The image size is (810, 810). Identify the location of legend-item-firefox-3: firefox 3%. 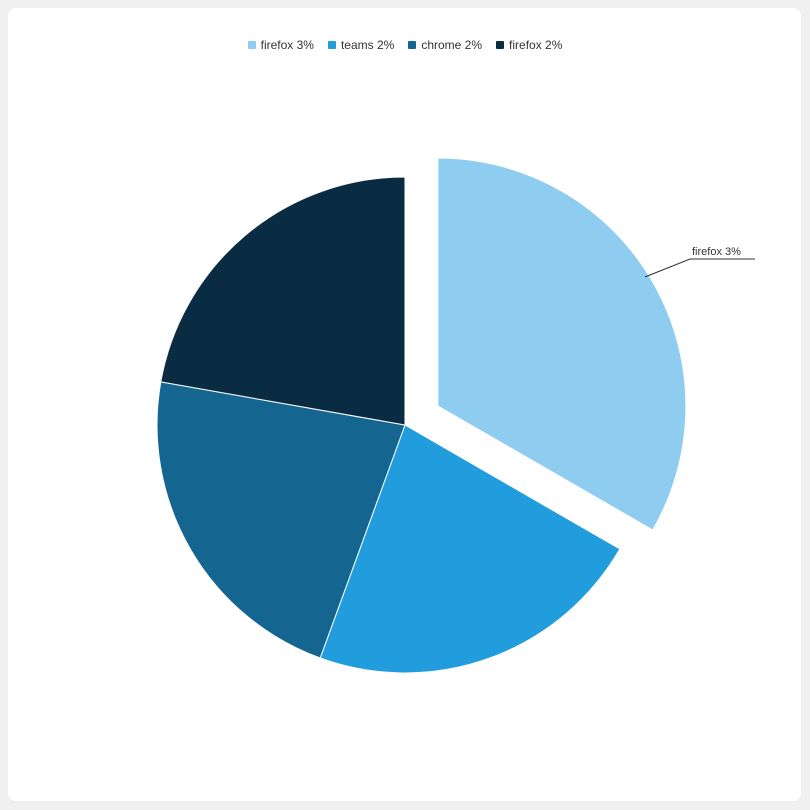
(280, 45).